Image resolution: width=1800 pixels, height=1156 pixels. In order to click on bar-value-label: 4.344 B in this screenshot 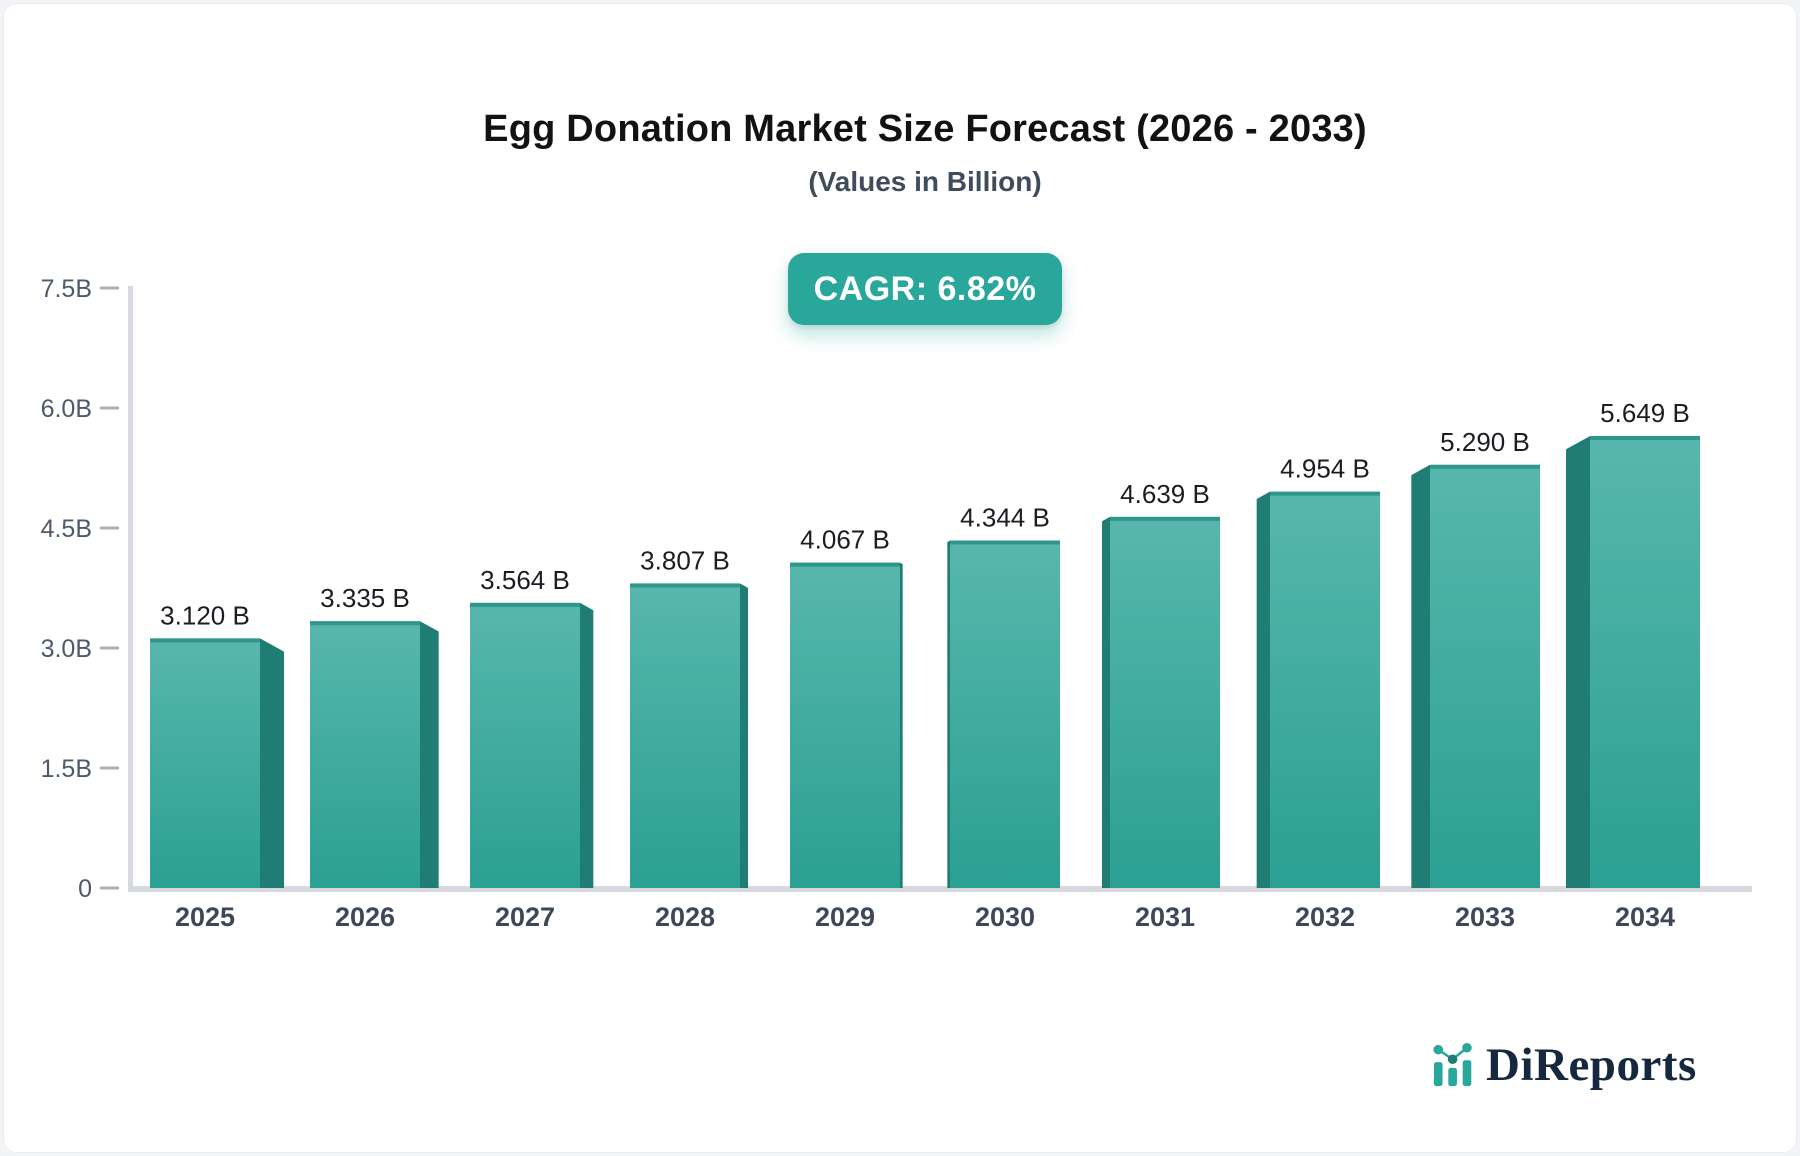, I will do `click(1005, 517)`.